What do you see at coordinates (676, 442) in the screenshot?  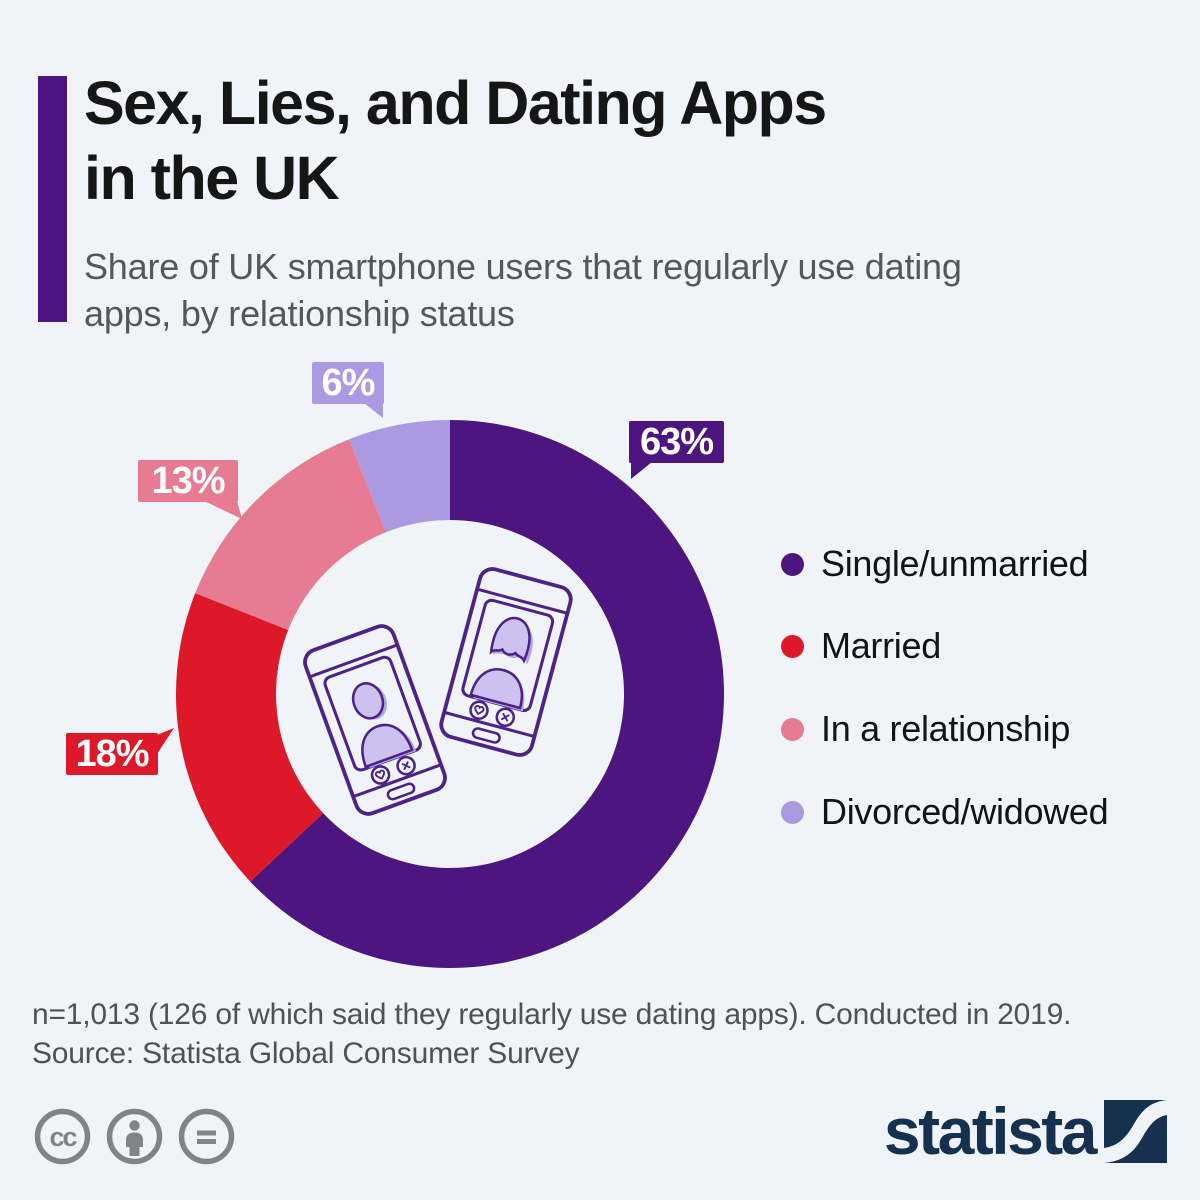 I see `data-label-value: 63%` at bounding box center [676, 442].